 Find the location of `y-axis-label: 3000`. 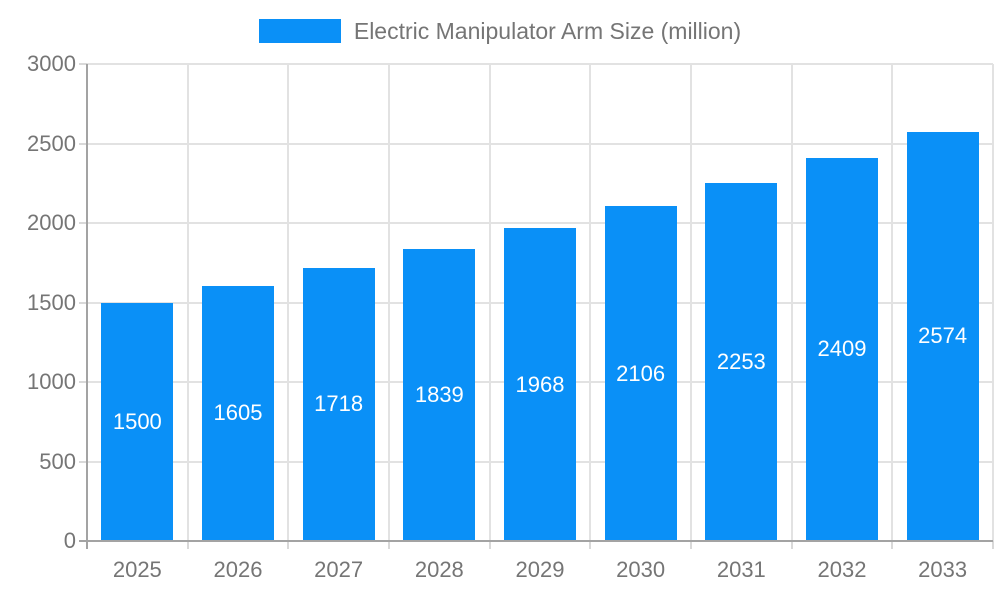

y-axis-label: 3000 is located at coordinates (51, 63).